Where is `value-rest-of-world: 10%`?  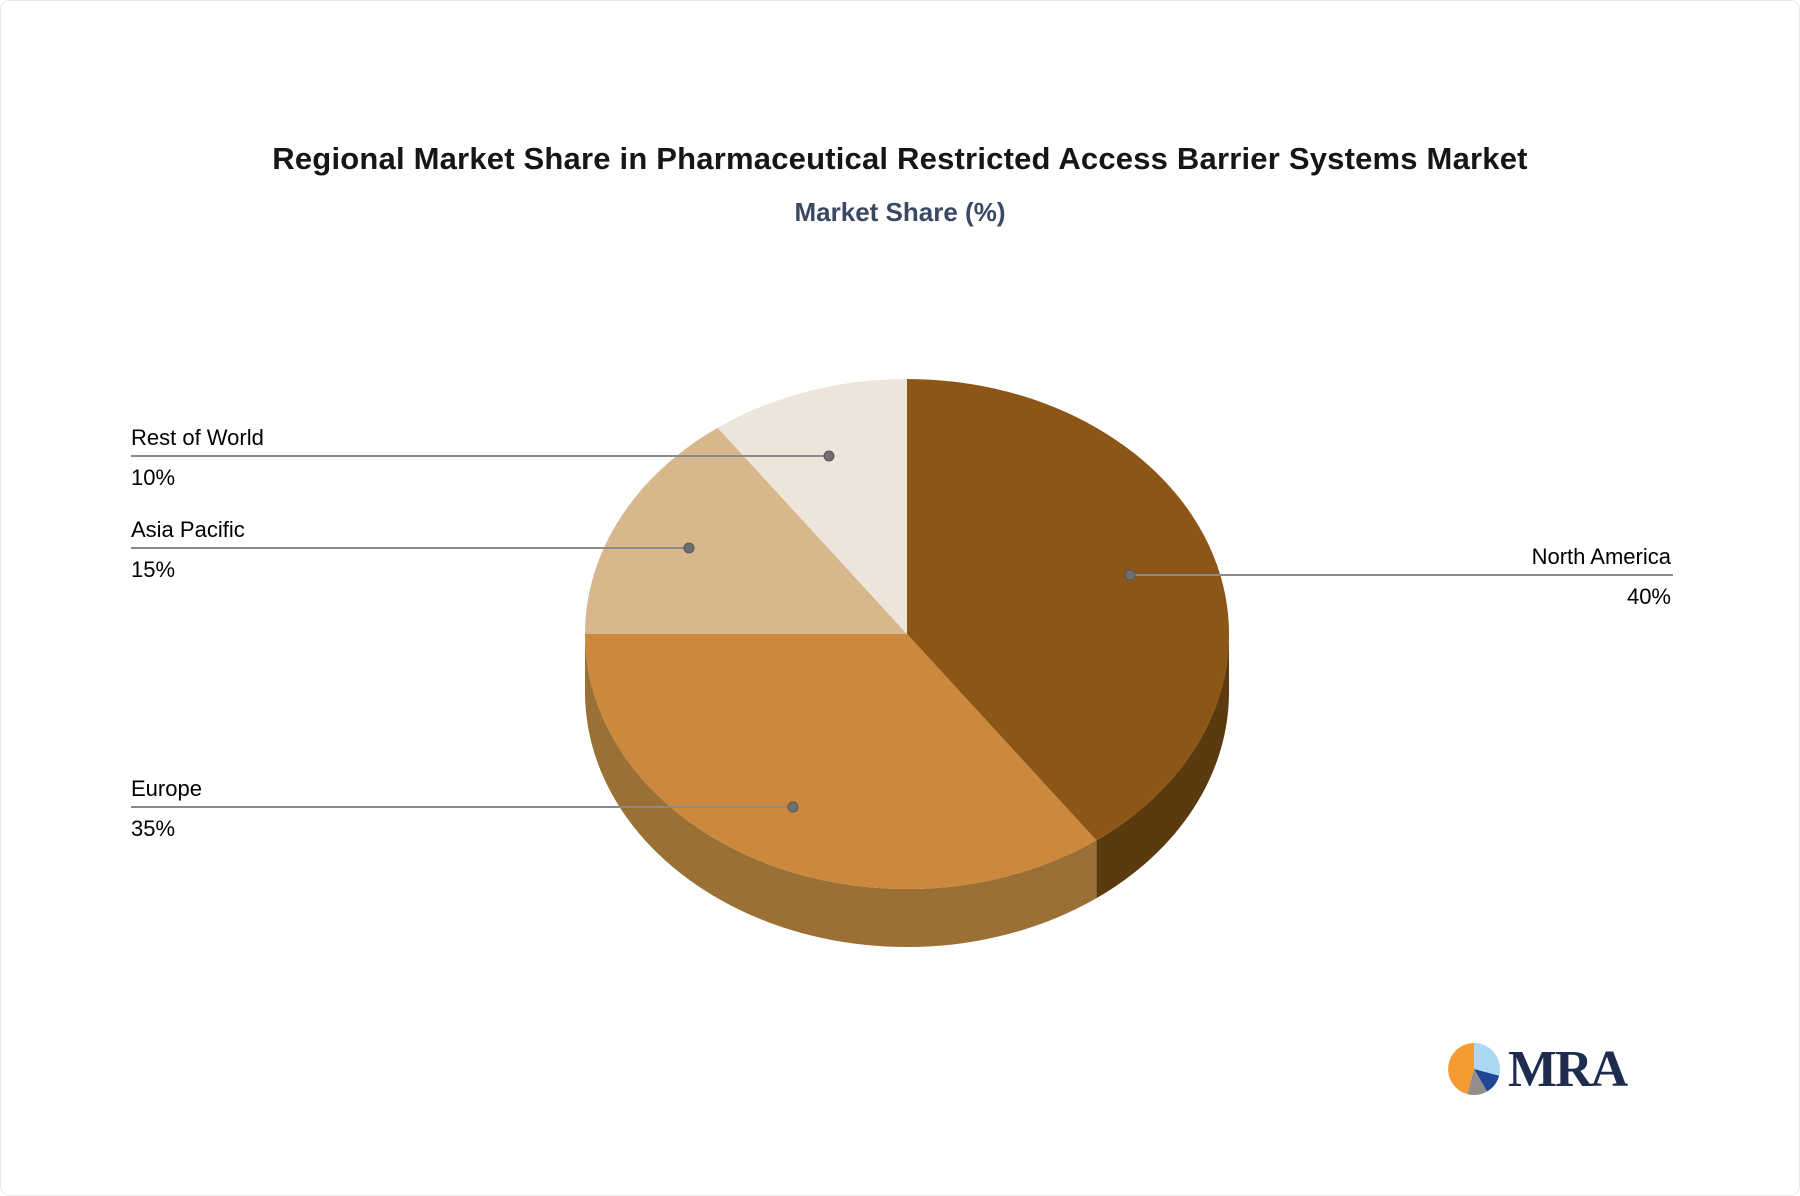 value-rest-of-world: 10% is located at coordinates (153, 477).